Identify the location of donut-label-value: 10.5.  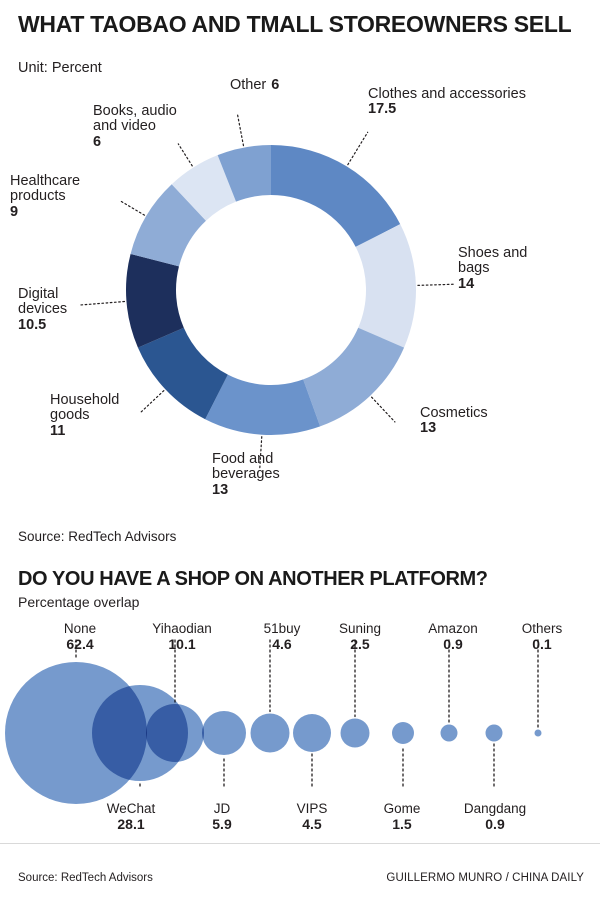
(32, 324).